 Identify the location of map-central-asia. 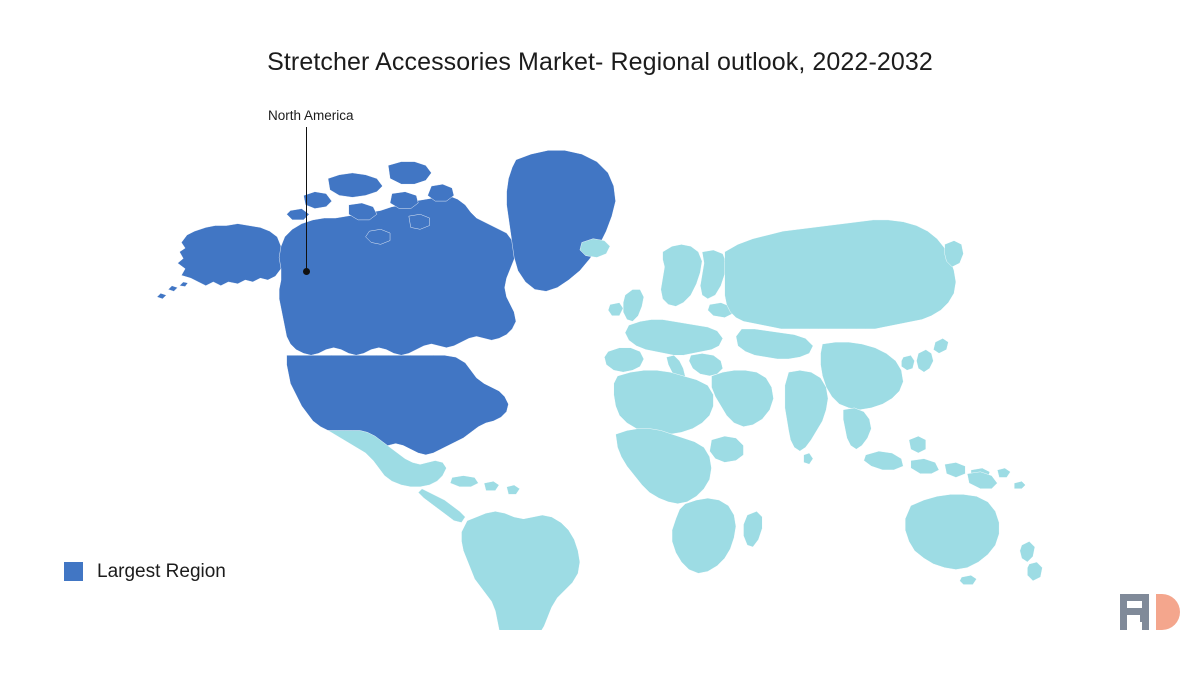
(774, 344).